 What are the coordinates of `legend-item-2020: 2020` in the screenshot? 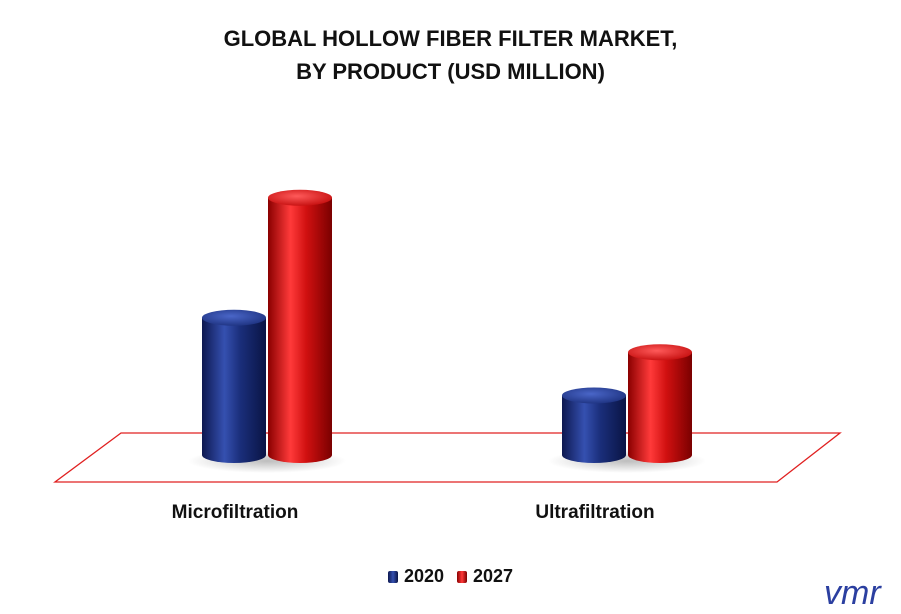 It's located at (415, 576).